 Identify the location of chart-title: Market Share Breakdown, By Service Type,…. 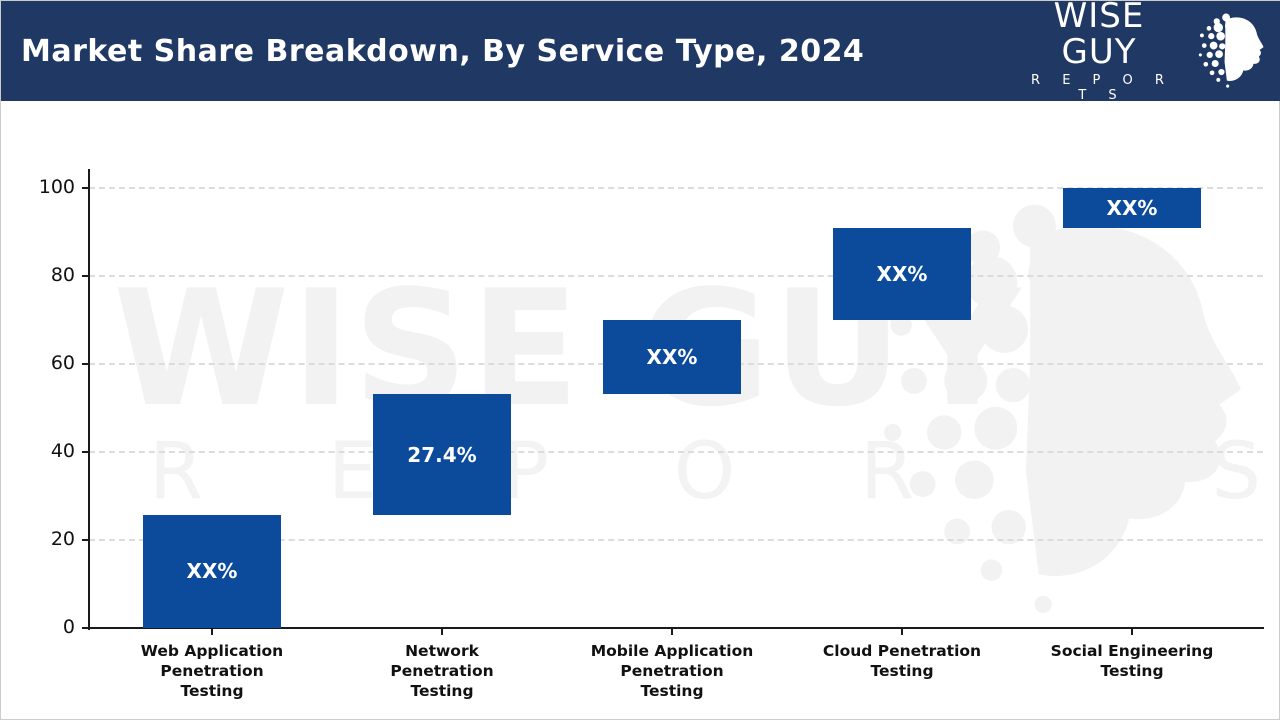
(443, 51).